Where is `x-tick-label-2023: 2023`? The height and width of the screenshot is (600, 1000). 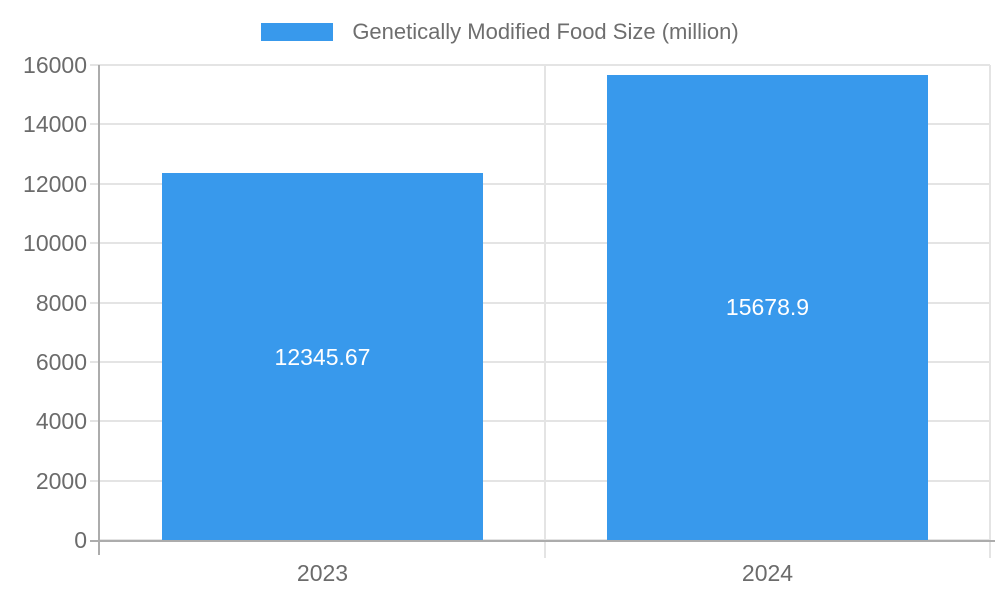 x-tick-label-2023: 2023 is located at coordinates (322, 573).